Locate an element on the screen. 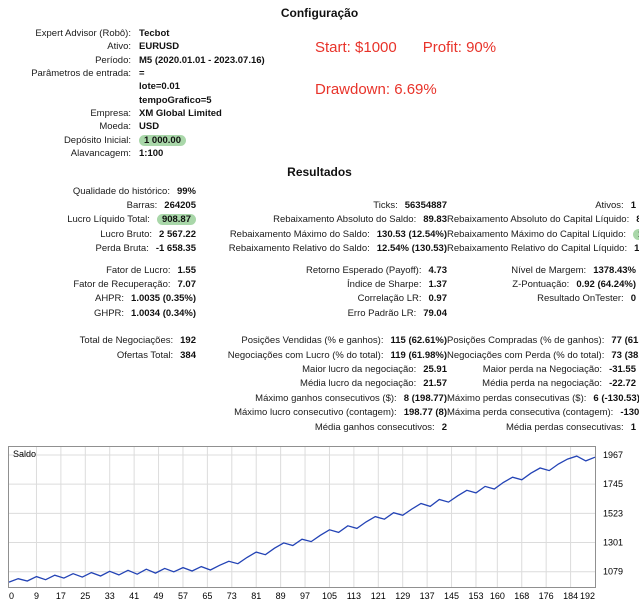 The width and height of the screenshot is (639, 600). stat-label: Ticks: is located at coordinates (385, 206).